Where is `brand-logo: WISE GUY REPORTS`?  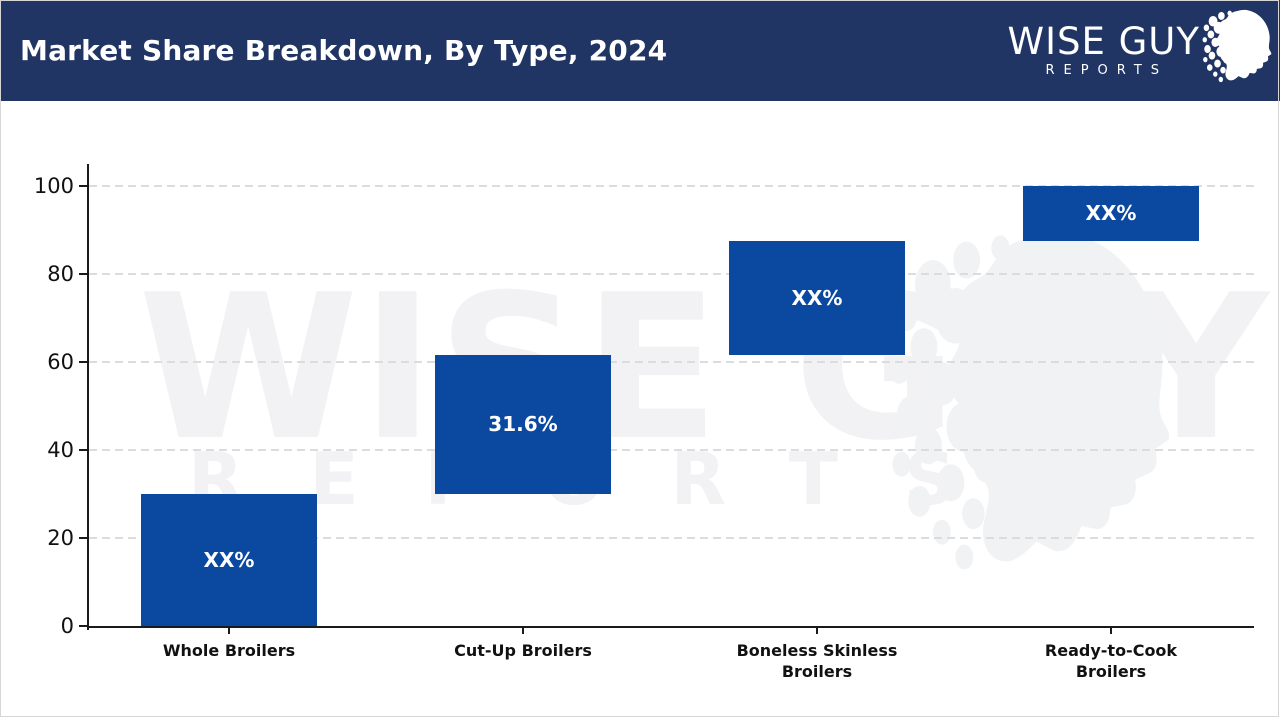 brand-logo: WISE GUY REPORTS is located at coordinates (1144, 51).